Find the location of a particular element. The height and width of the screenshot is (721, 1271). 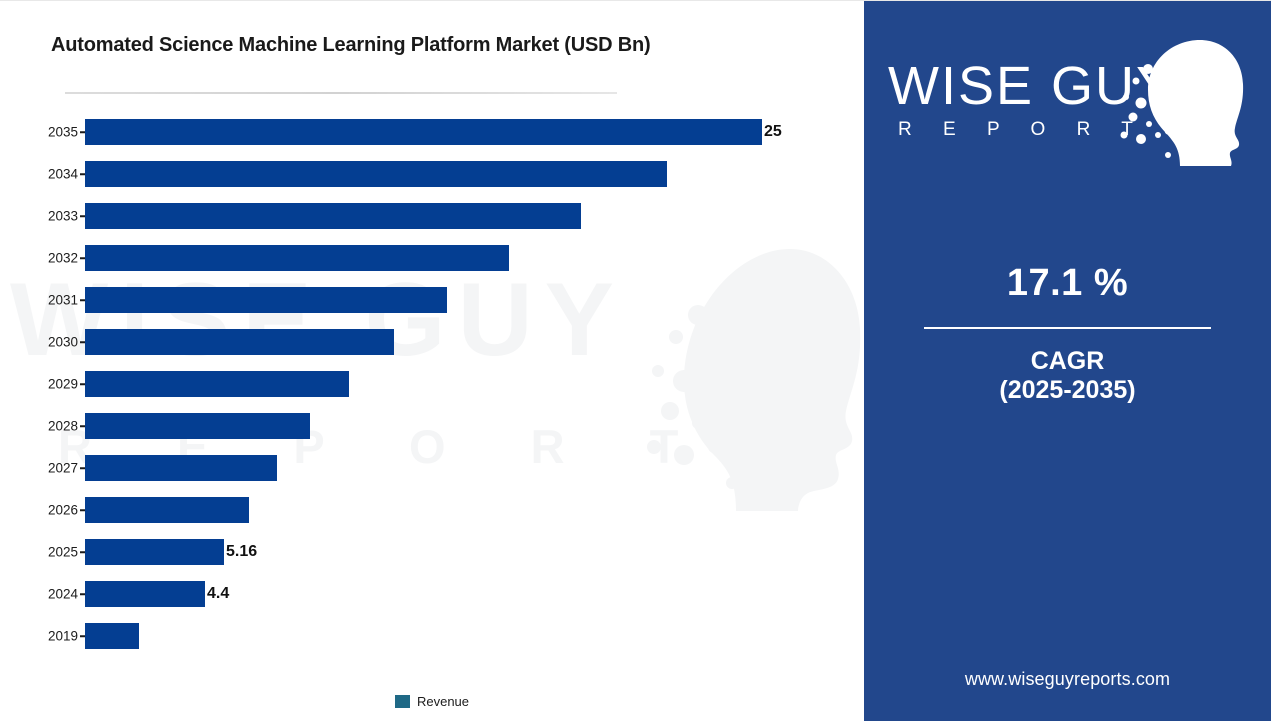

wiseguy-logo: WISE GUY R E P O R T S is located at coordinates (1067, 102).